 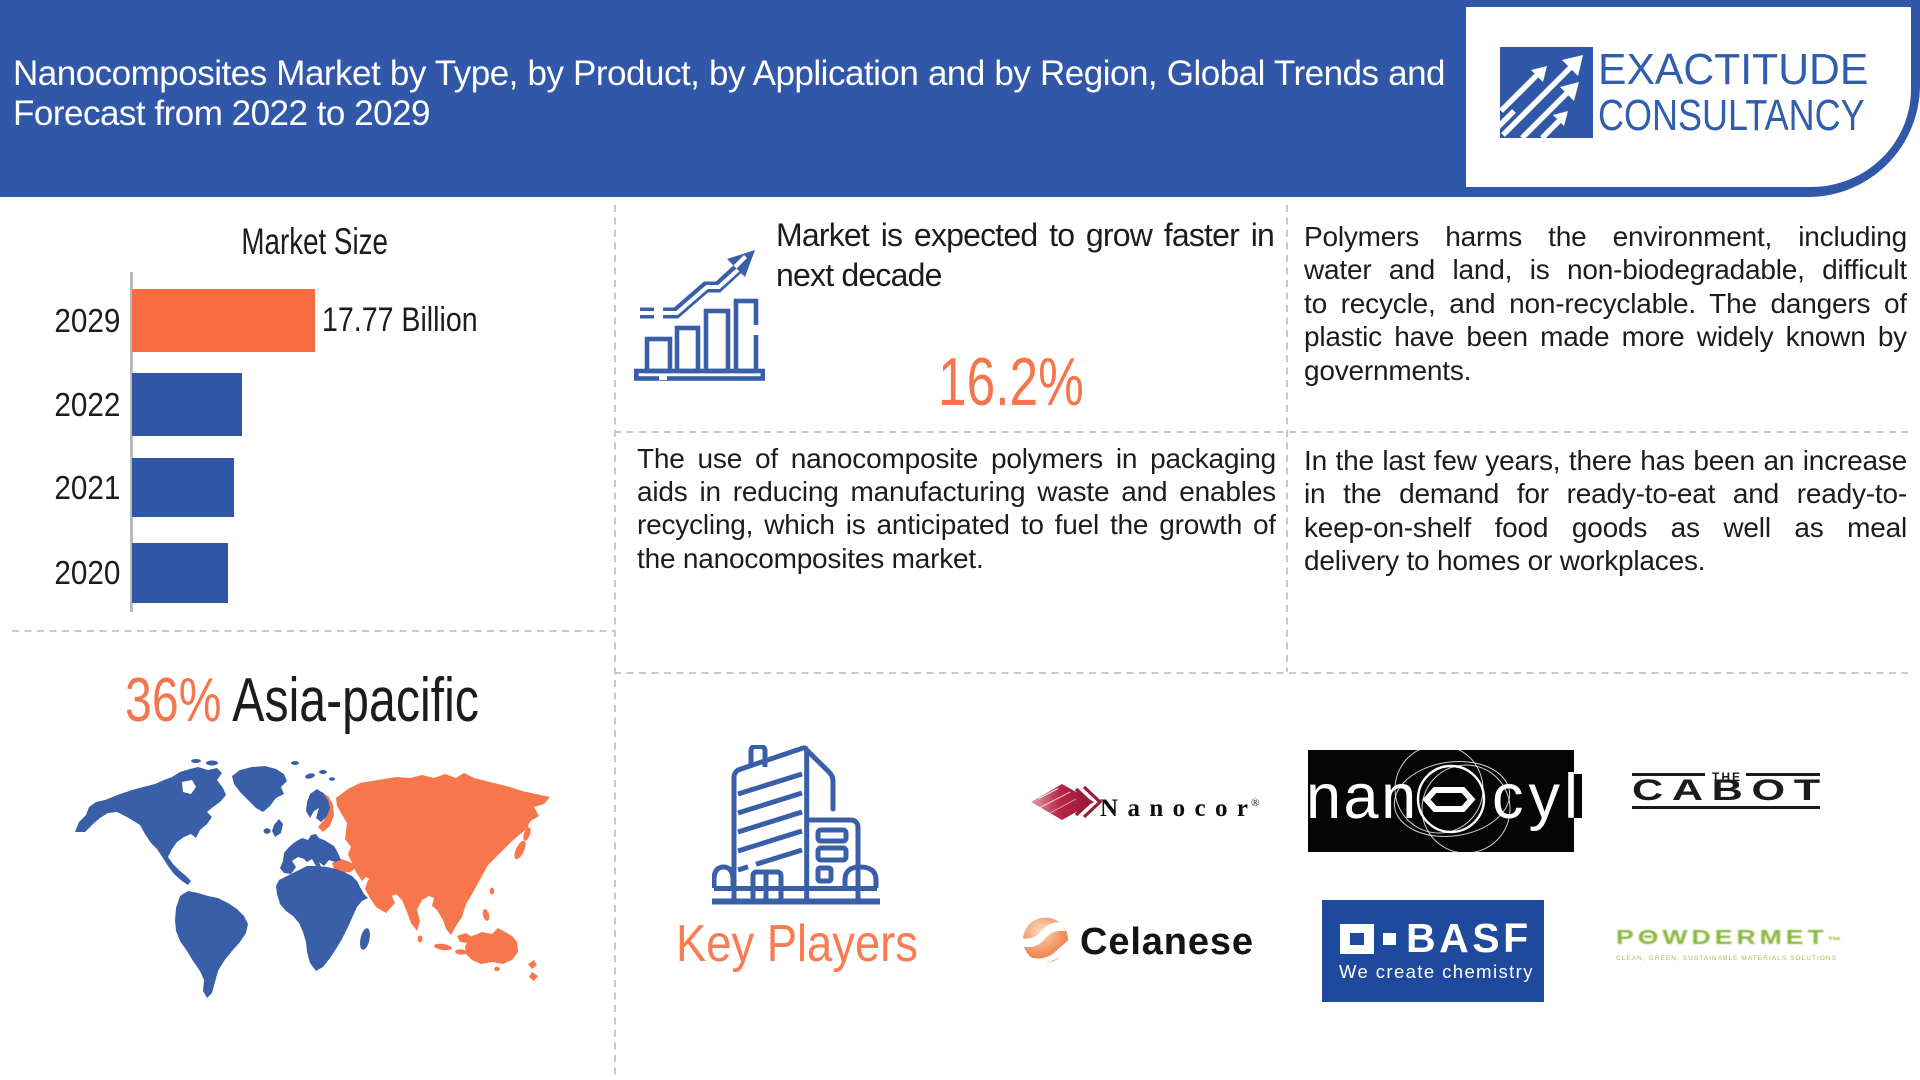 What do you see at coordinates (1363, 797) in the screenshot?
I see `svg-text: nan` at bounding box center [1363, 797].